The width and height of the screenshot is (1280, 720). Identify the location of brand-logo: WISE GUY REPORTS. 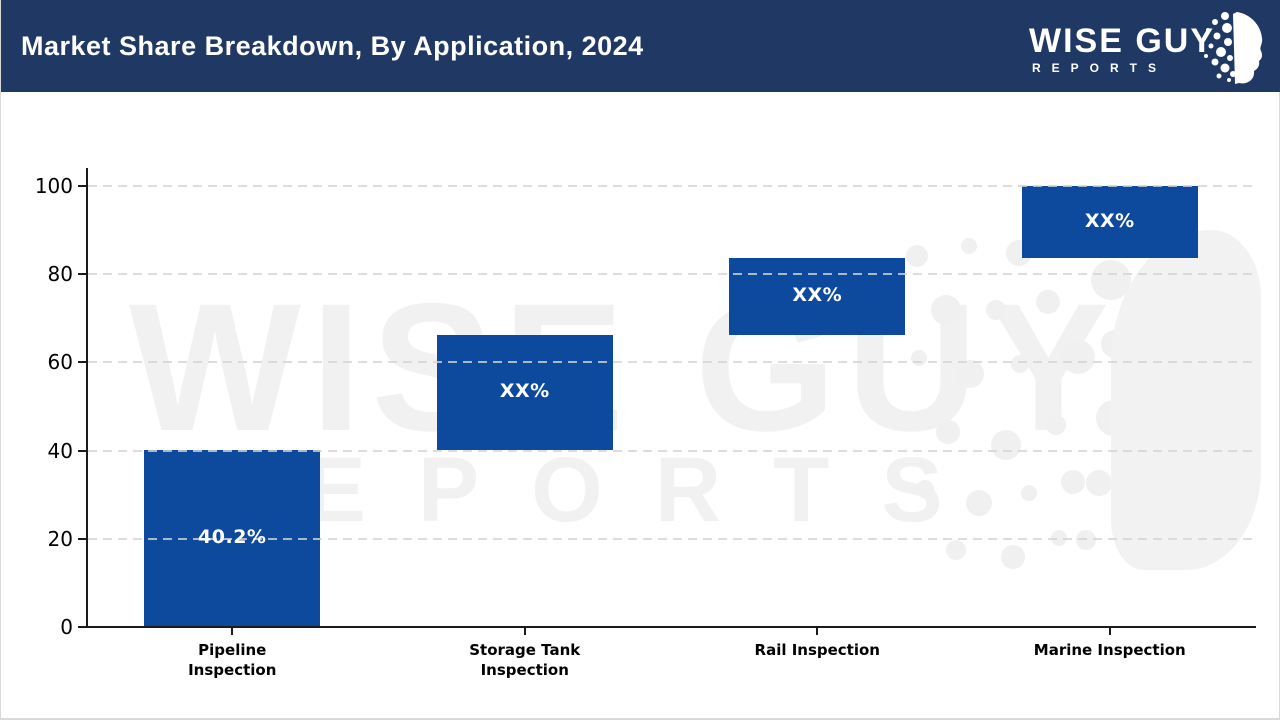
(1137, 47).